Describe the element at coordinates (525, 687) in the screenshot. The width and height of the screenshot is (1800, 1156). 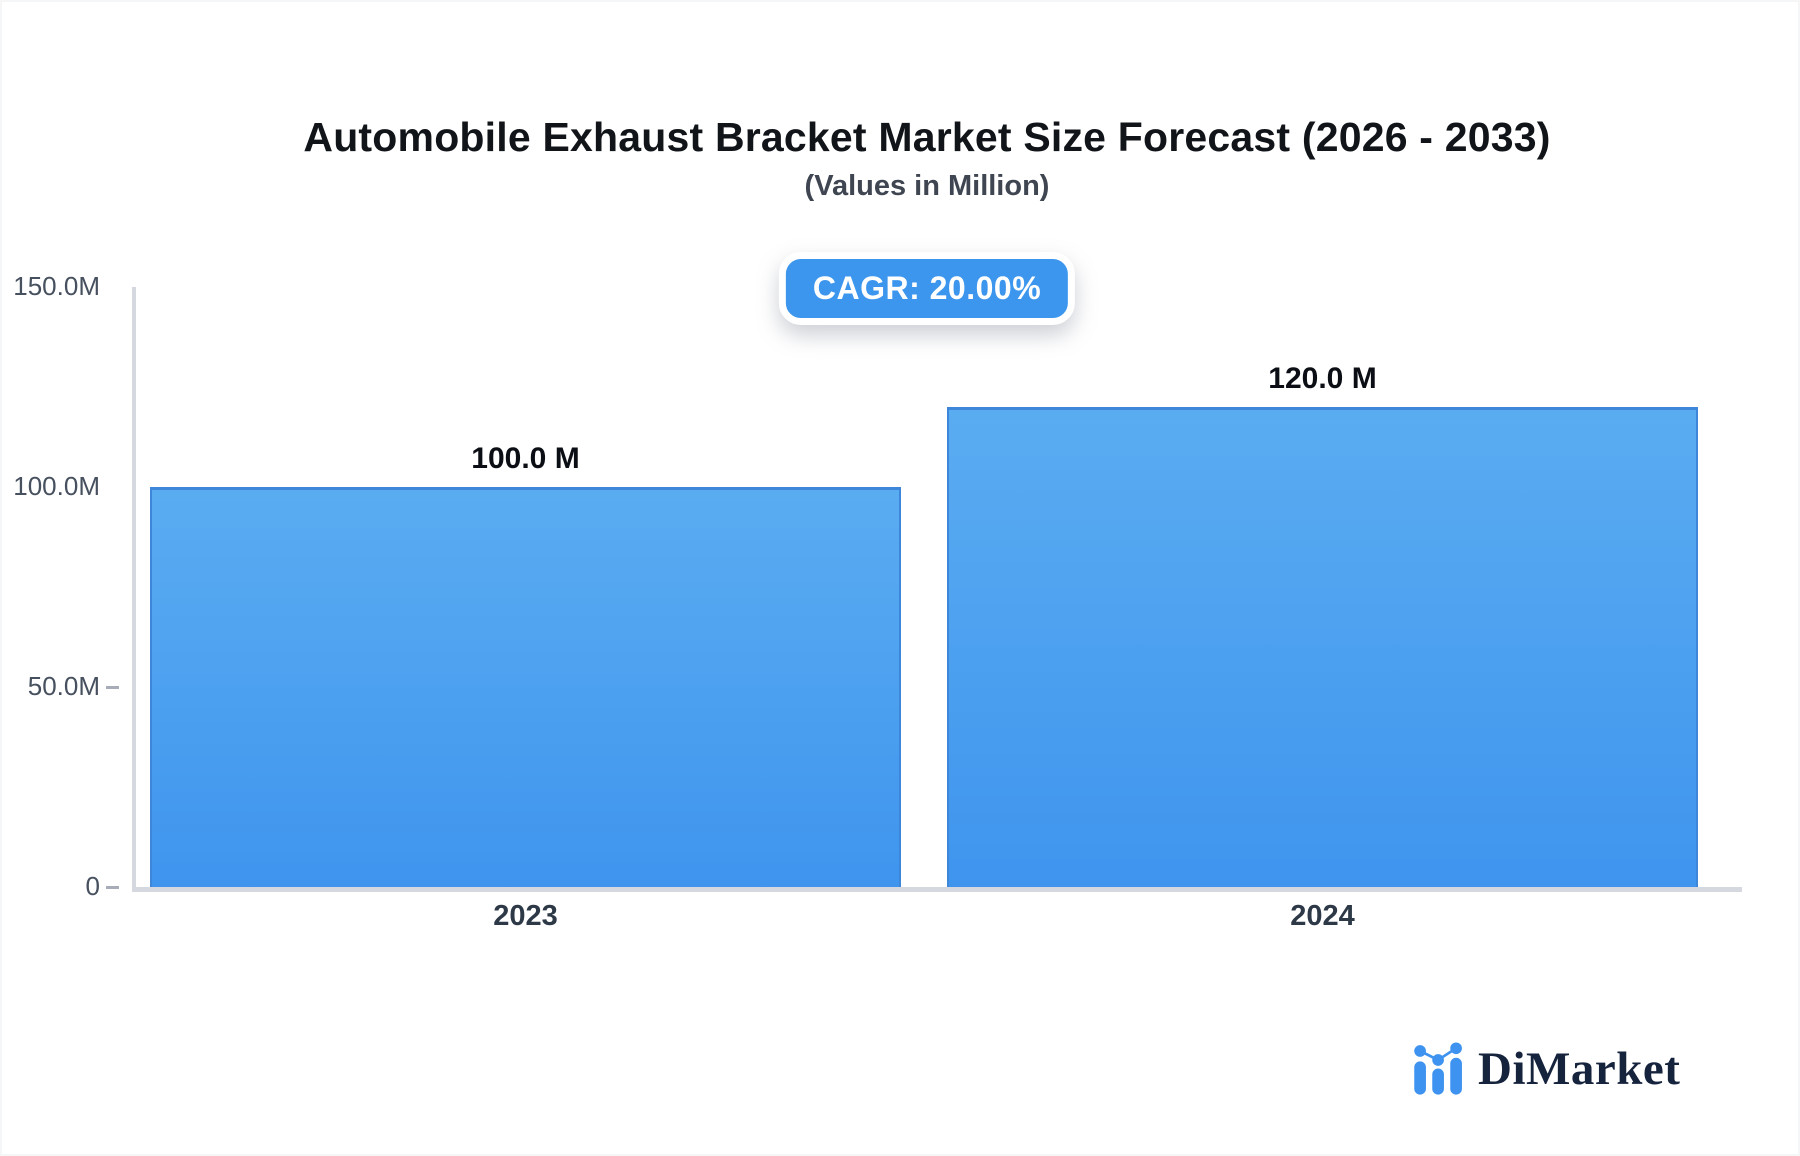
I see `bar-2023` at that location.